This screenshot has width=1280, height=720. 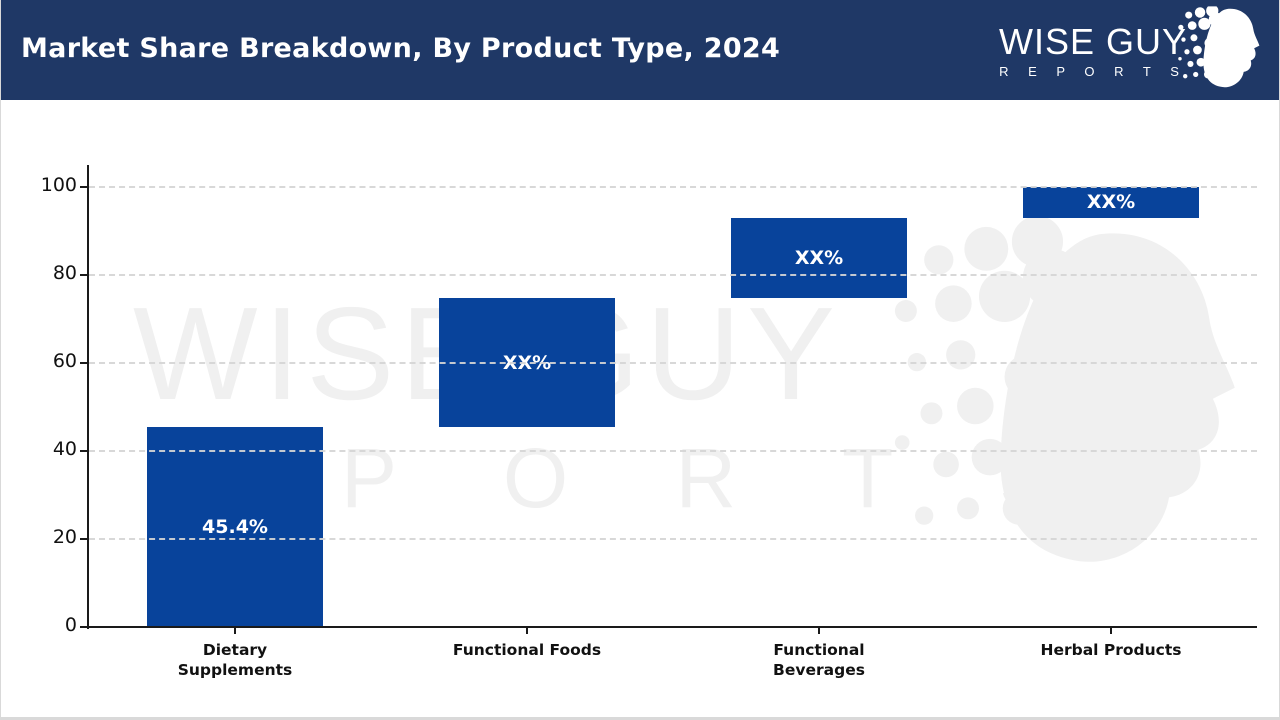 I want to click on y-tick-label: 20, so click(x=64, y=537).